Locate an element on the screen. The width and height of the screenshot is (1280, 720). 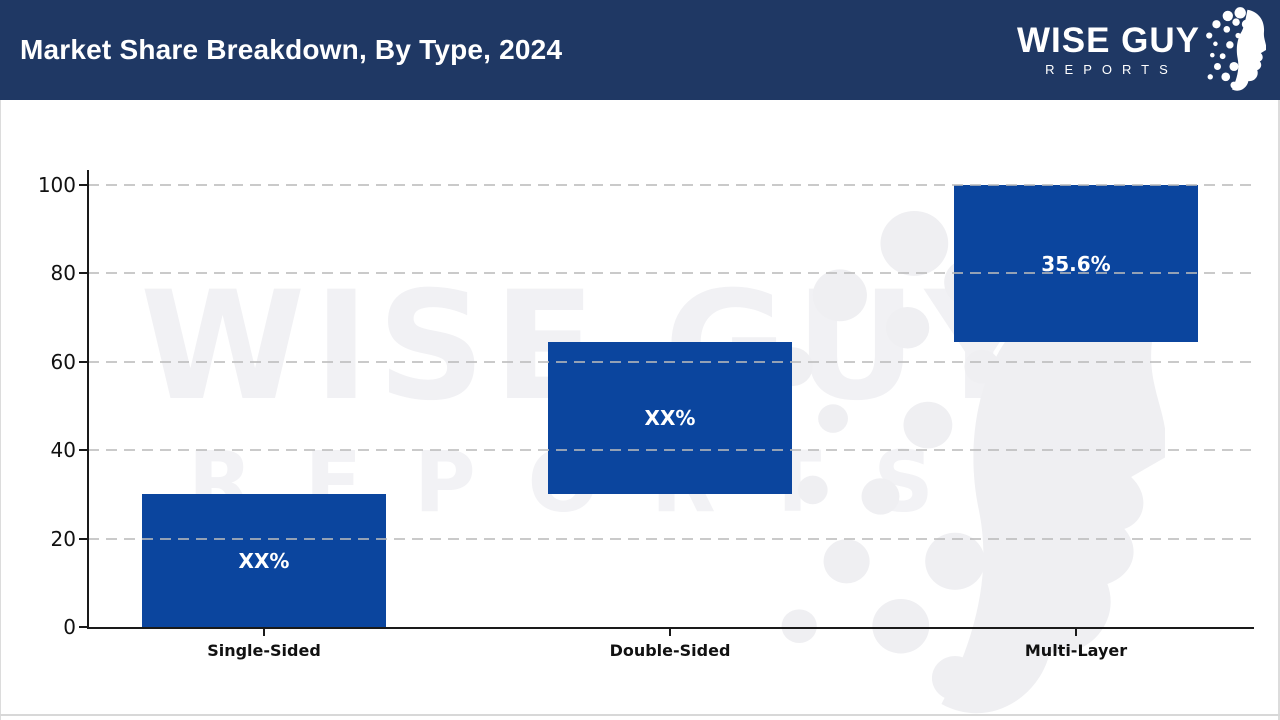
chart-title: Market Share Breakdown, By Type, 2024 is located at coordinates (291, 49).